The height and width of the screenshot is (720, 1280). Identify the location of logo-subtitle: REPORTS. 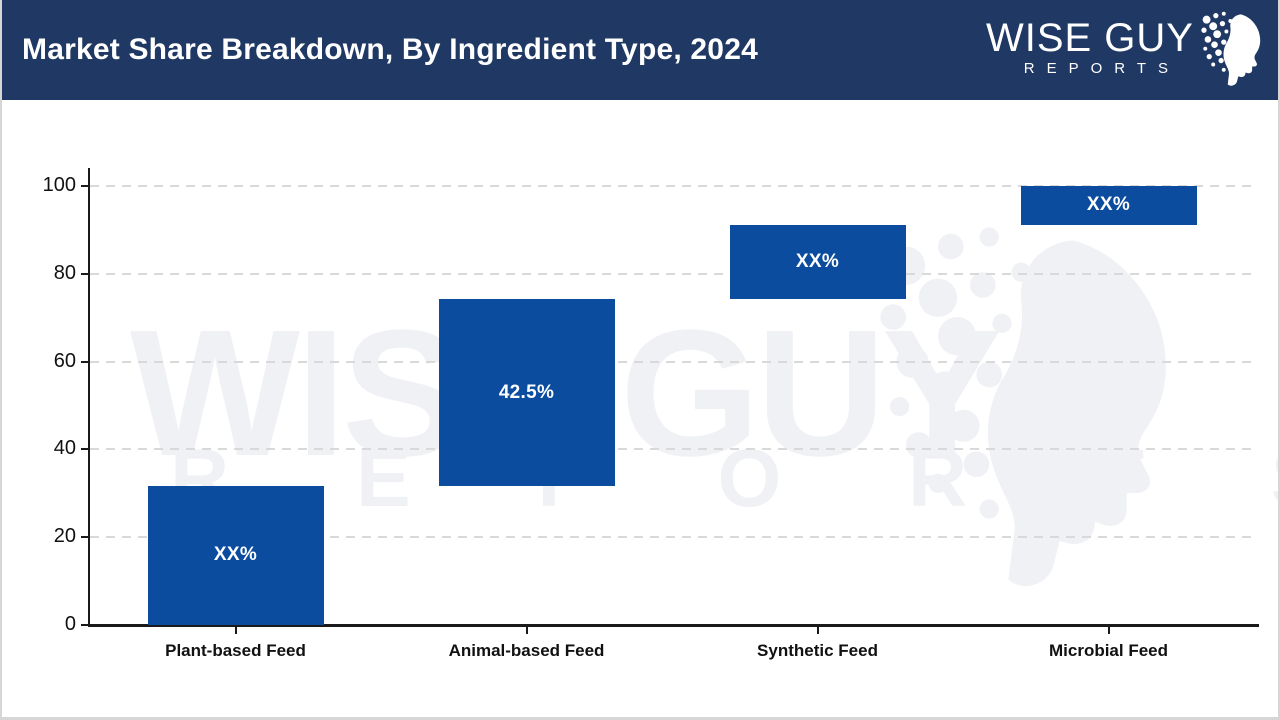
(1101, 68).